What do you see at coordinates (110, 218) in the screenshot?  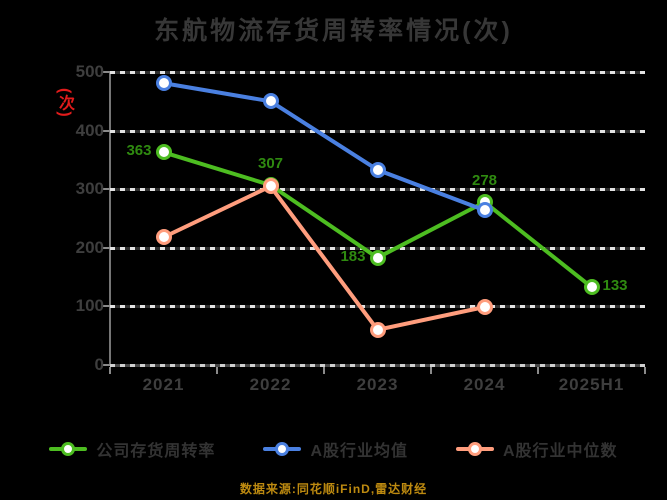 I see `y-axis-line` at bounding box center [110, 218].